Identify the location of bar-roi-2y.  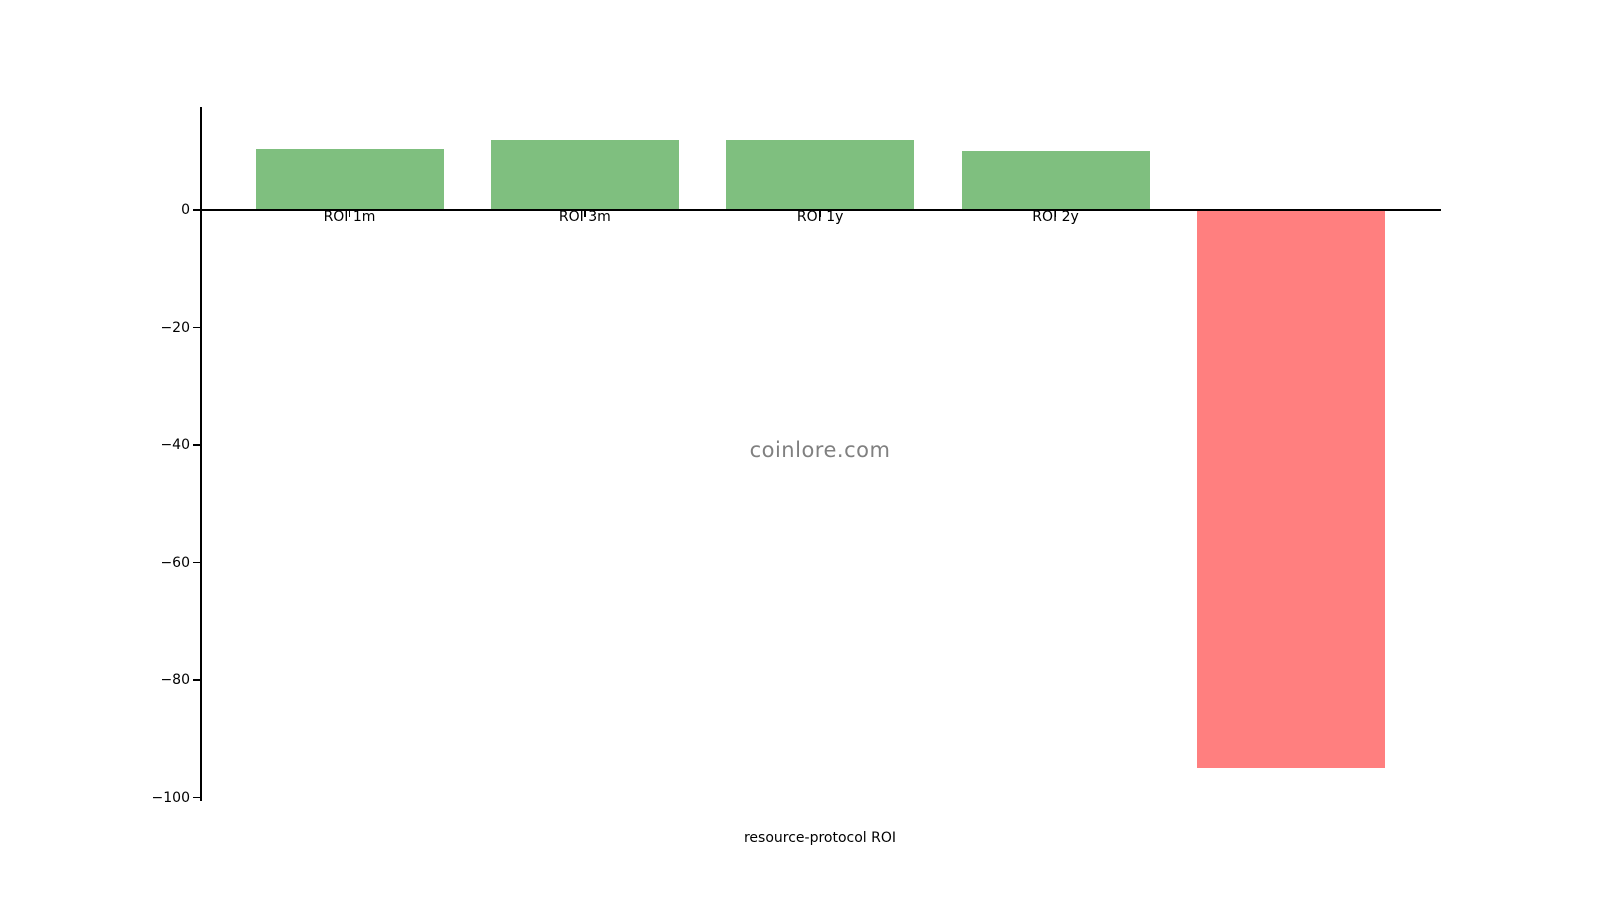
(1055, 180).